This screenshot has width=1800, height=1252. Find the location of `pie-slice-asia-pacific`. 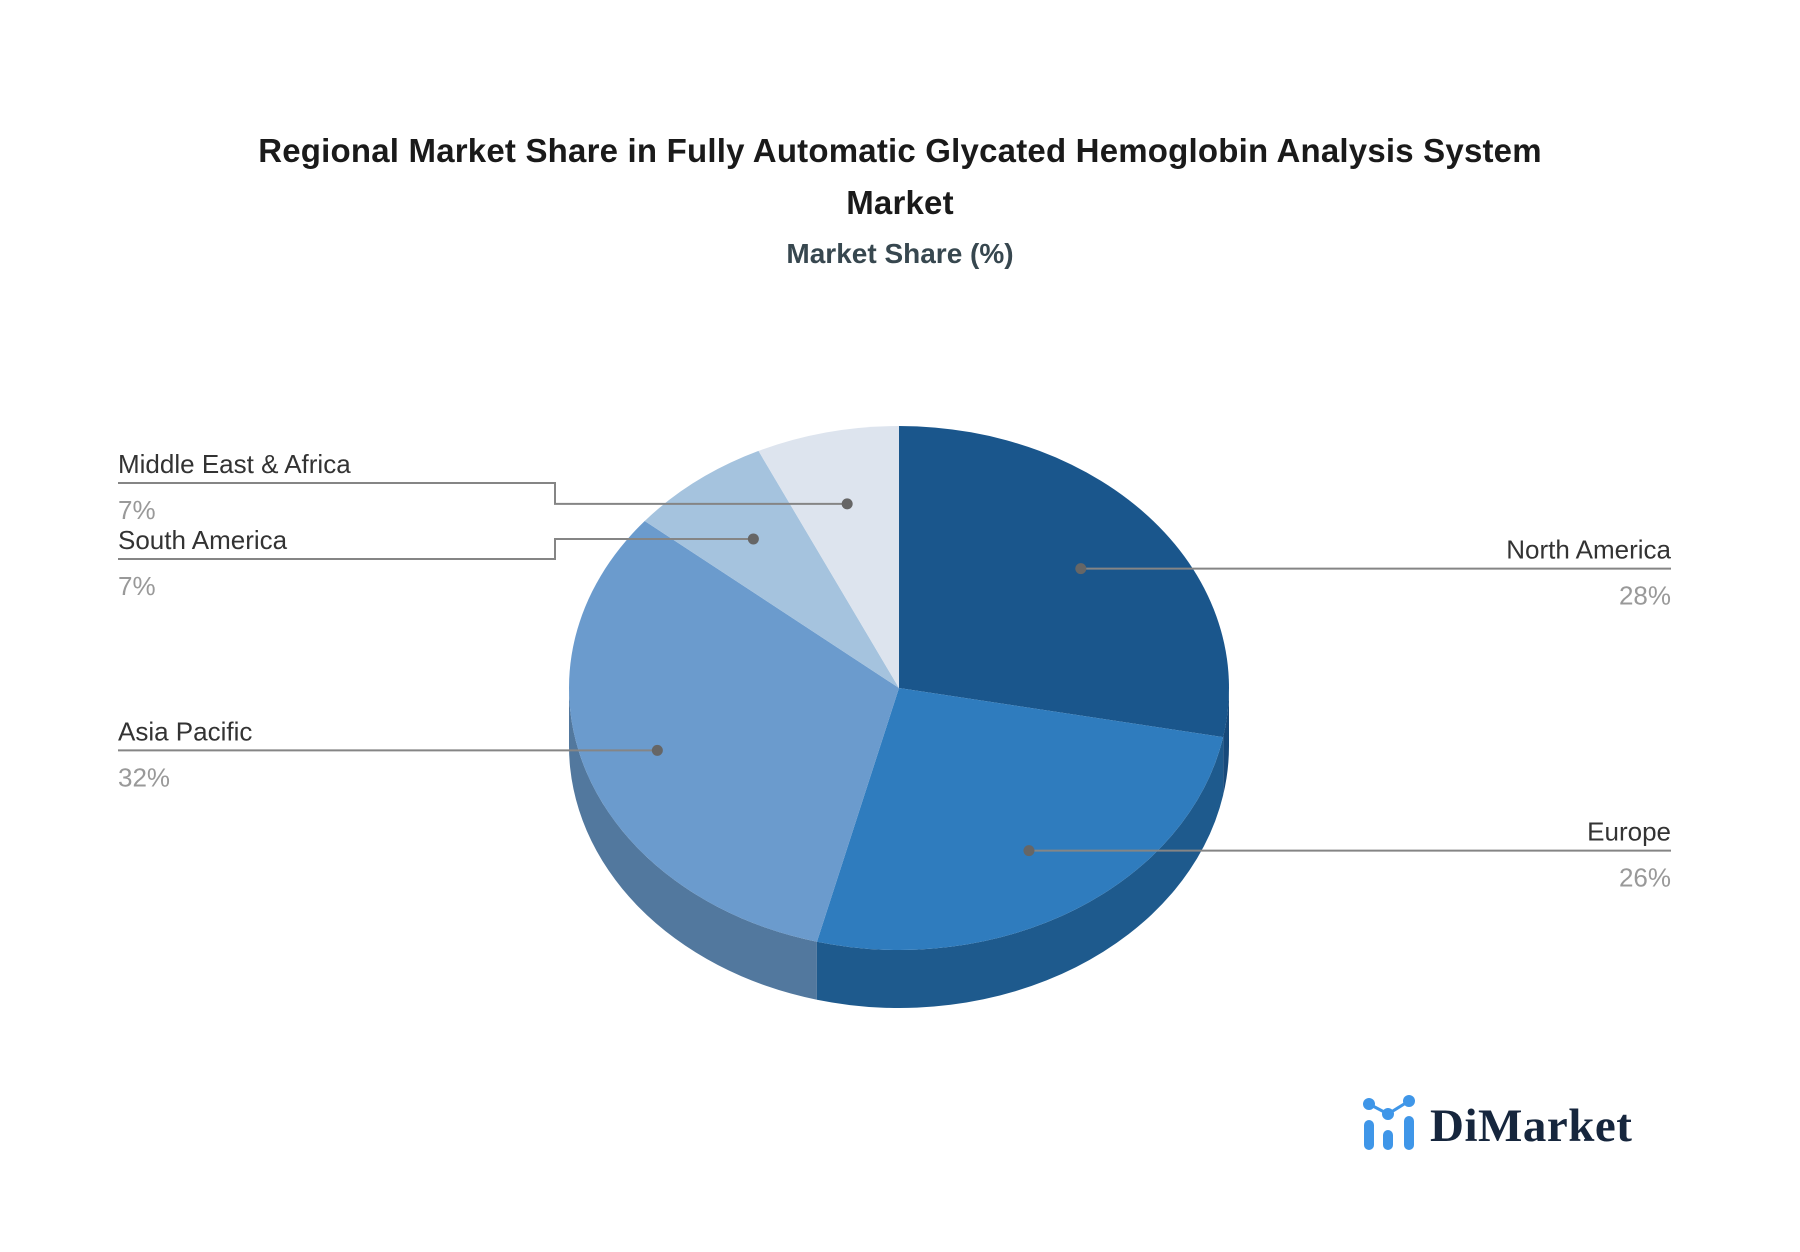

pie-slice-asia-pacific is located at coordinates (733, 731).